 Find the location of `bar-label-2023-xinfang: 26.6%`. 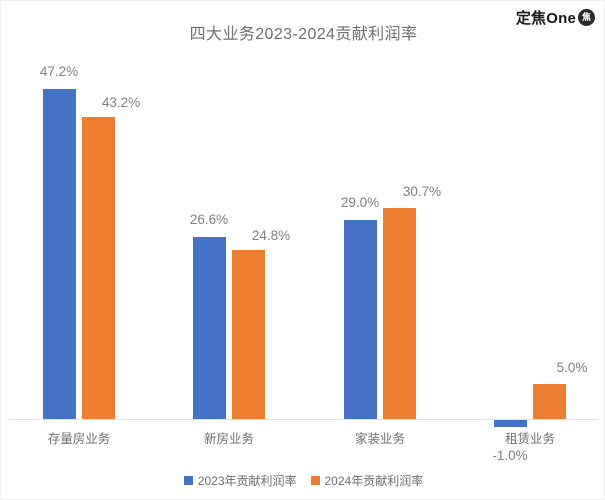

bar-label-2023-xinfang: 26.6% is located at coordinates (209, 219).